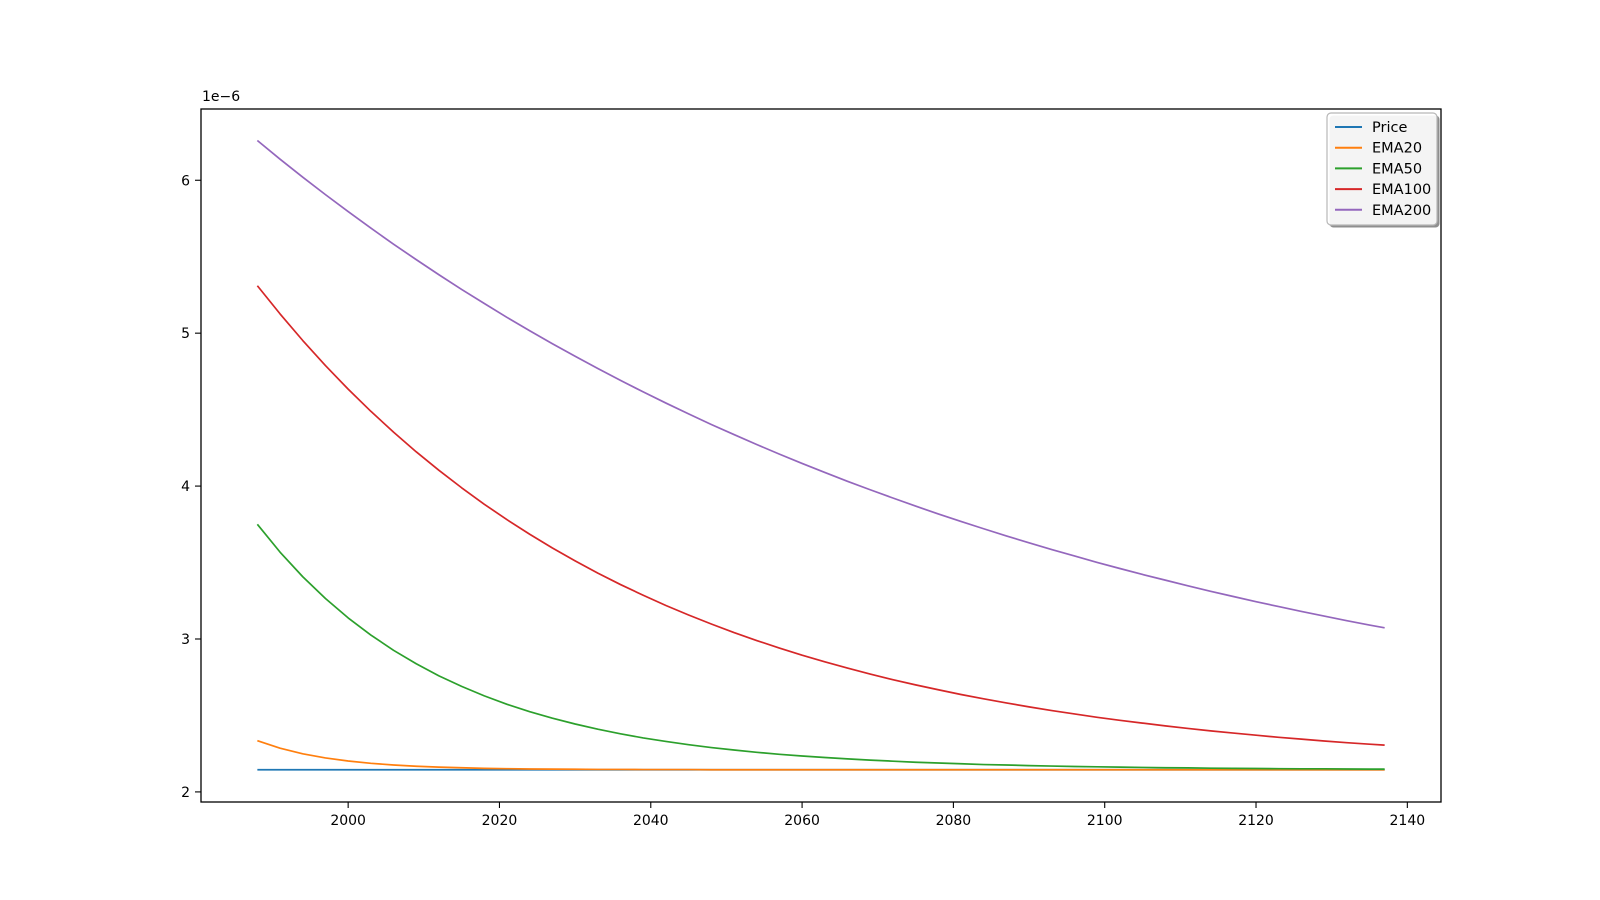 The image size is (1600, 900). I want to click on legend: Price EMA20 EMA50 EMA100 EMA200, so click(1383, 170).